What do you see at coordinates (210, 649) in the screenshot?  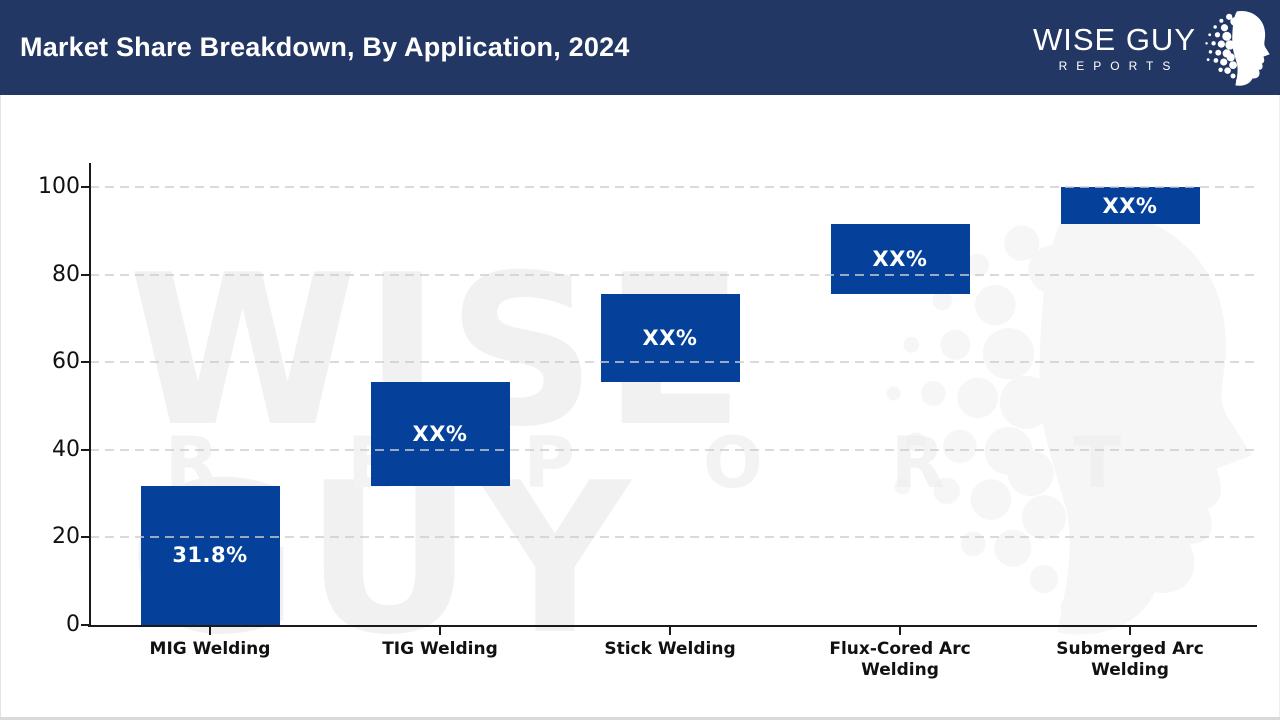 I see `x-category-label: MIG Welding` at bounding box center [210, 649].